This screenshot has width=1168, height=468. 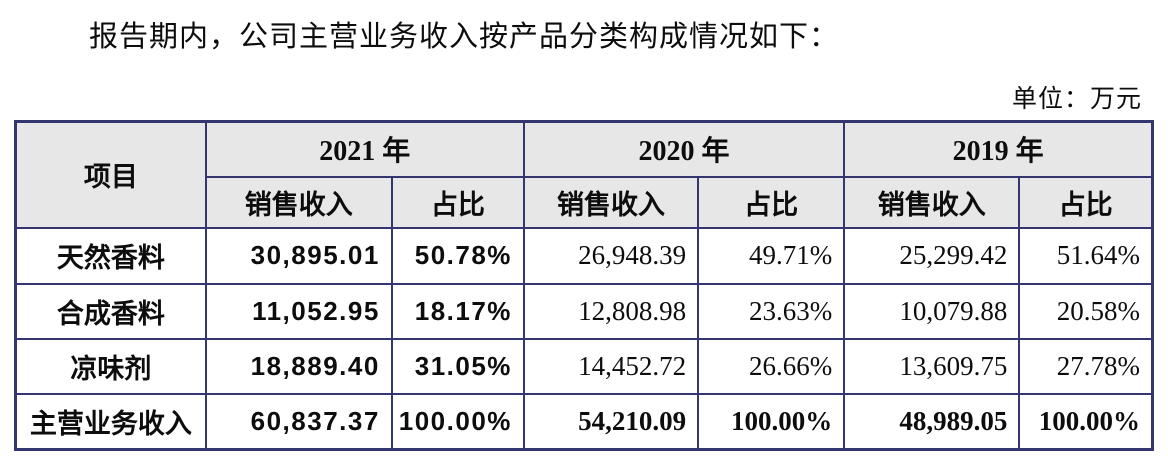 I want to click on unit-label: 单位：万元, so click(x=1076, y=99).